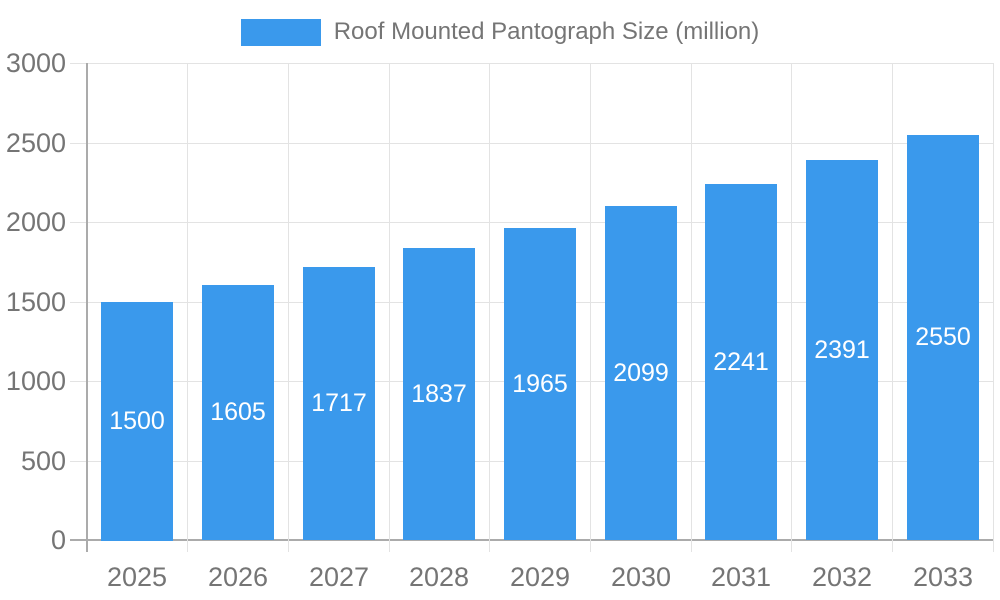 Image resolution: width=1000 pixels, height=600 pixels. I want to click on x-tick-label: 2033, so click(943, 577).